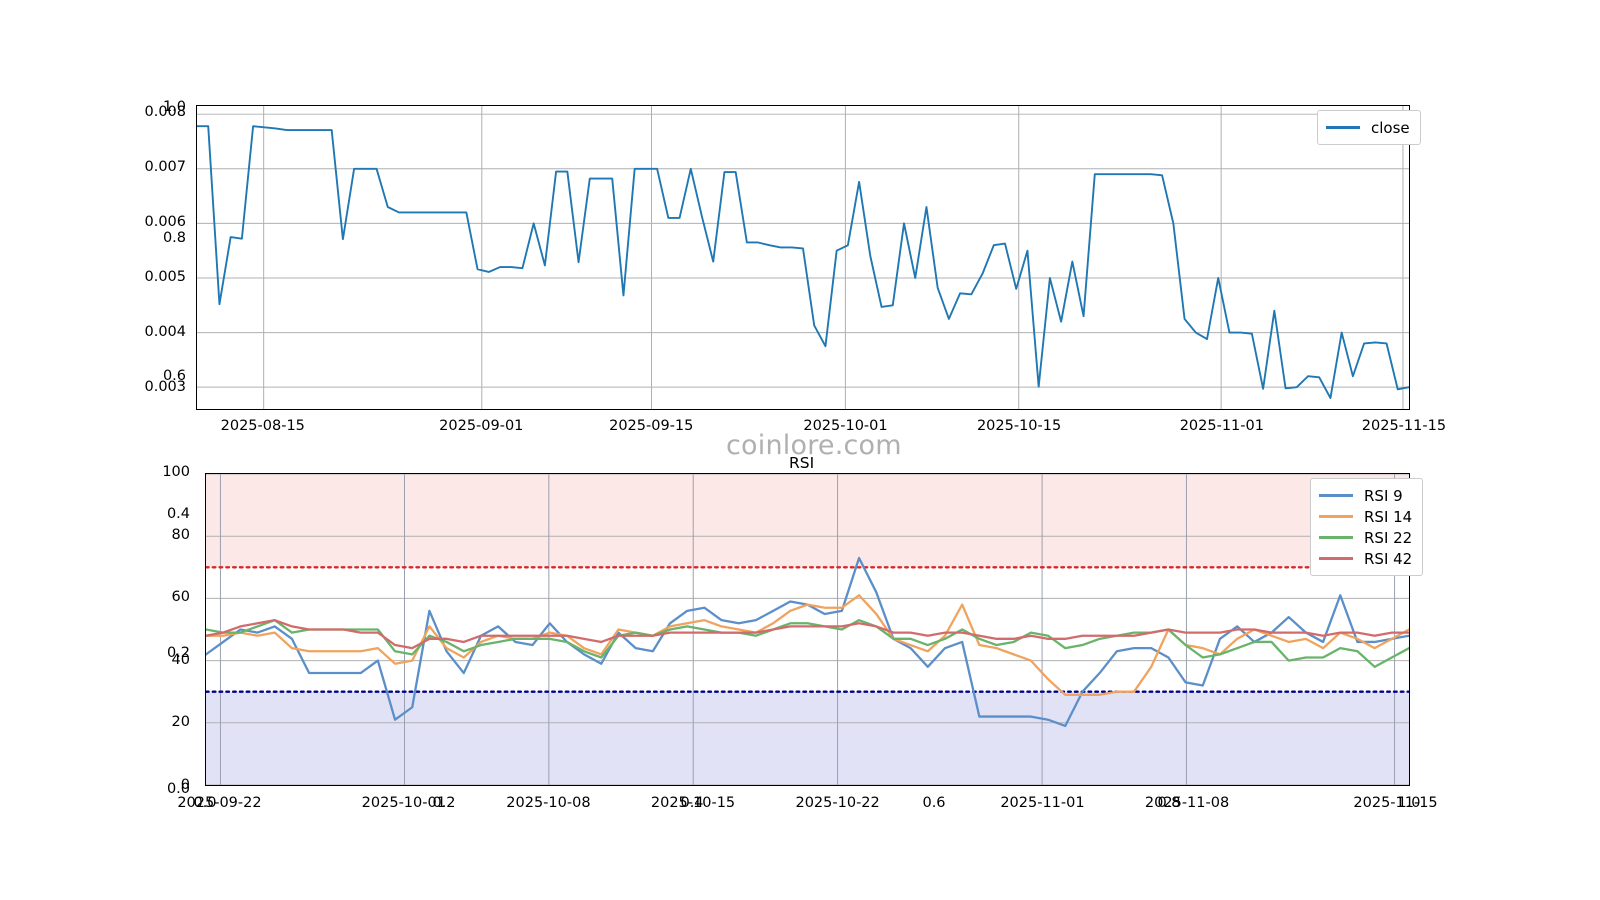 This screenshot has width=1600, height=900. I want to click on rsi-y-tick-label: 40, so click(180, 659).